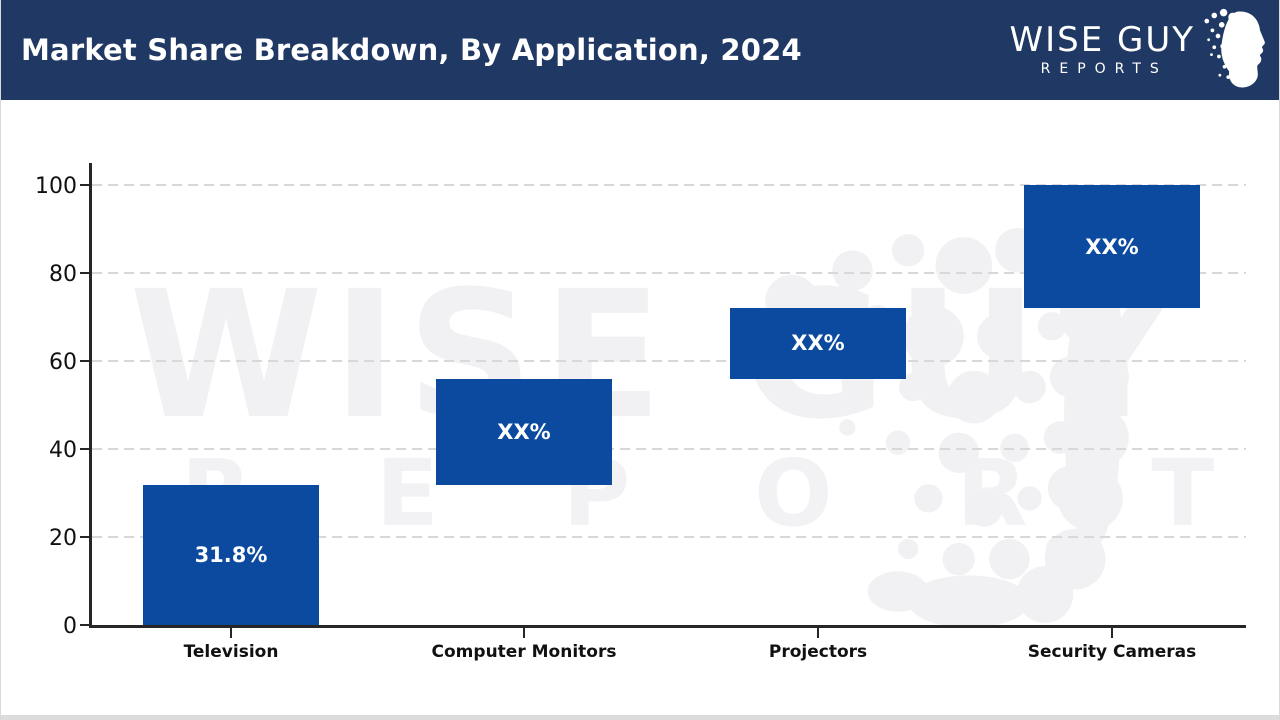 The image size is (1280, 720). I want to click on logo-reports-text: REPORTS, so click(1104, 68).